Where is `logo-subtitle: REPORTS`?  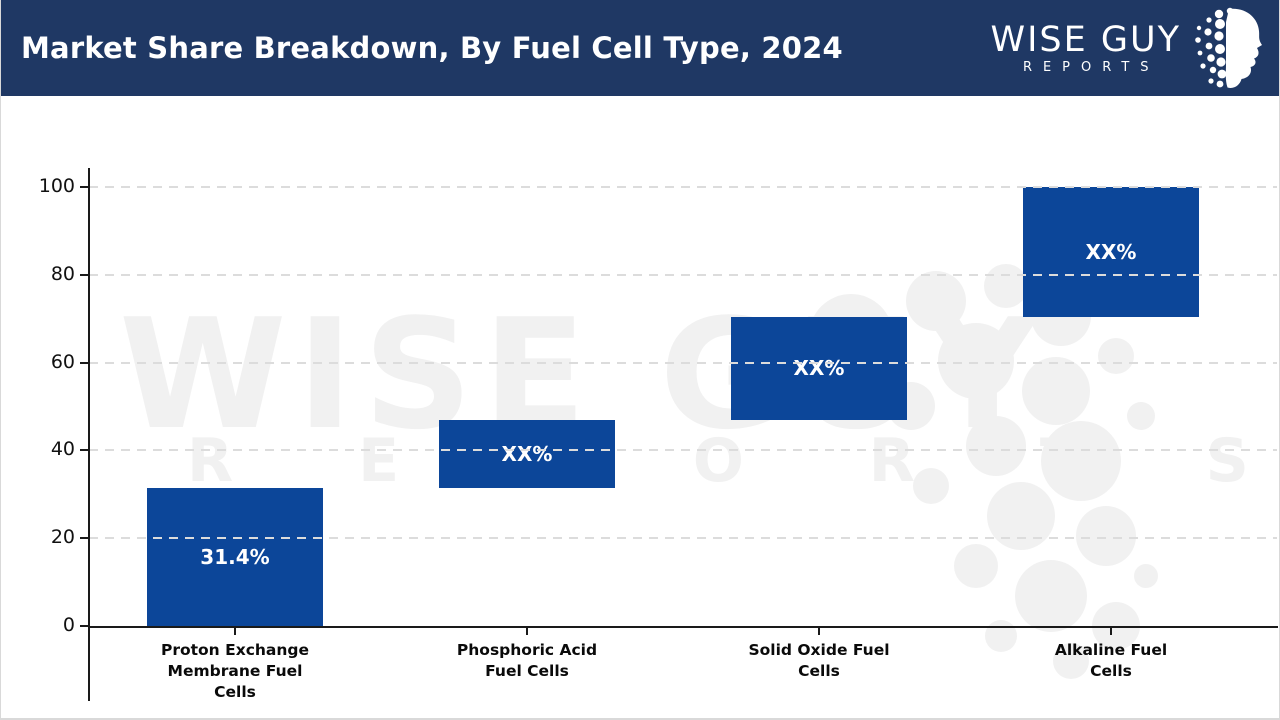 logo-subtitle: REPORTS is located at coordinates (1091, 67).